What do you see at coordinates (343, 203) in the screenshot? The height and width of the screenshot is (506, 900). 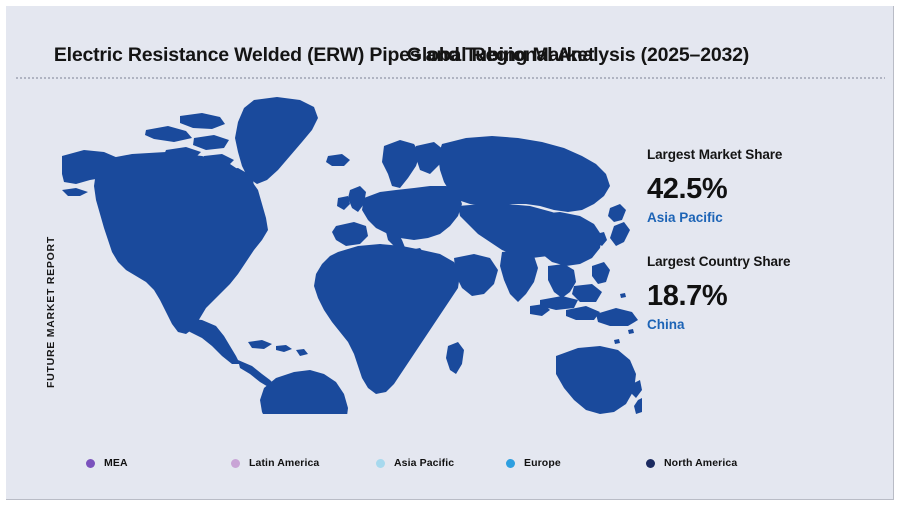 I see `region-ireland` at bounding box center [343, 203].